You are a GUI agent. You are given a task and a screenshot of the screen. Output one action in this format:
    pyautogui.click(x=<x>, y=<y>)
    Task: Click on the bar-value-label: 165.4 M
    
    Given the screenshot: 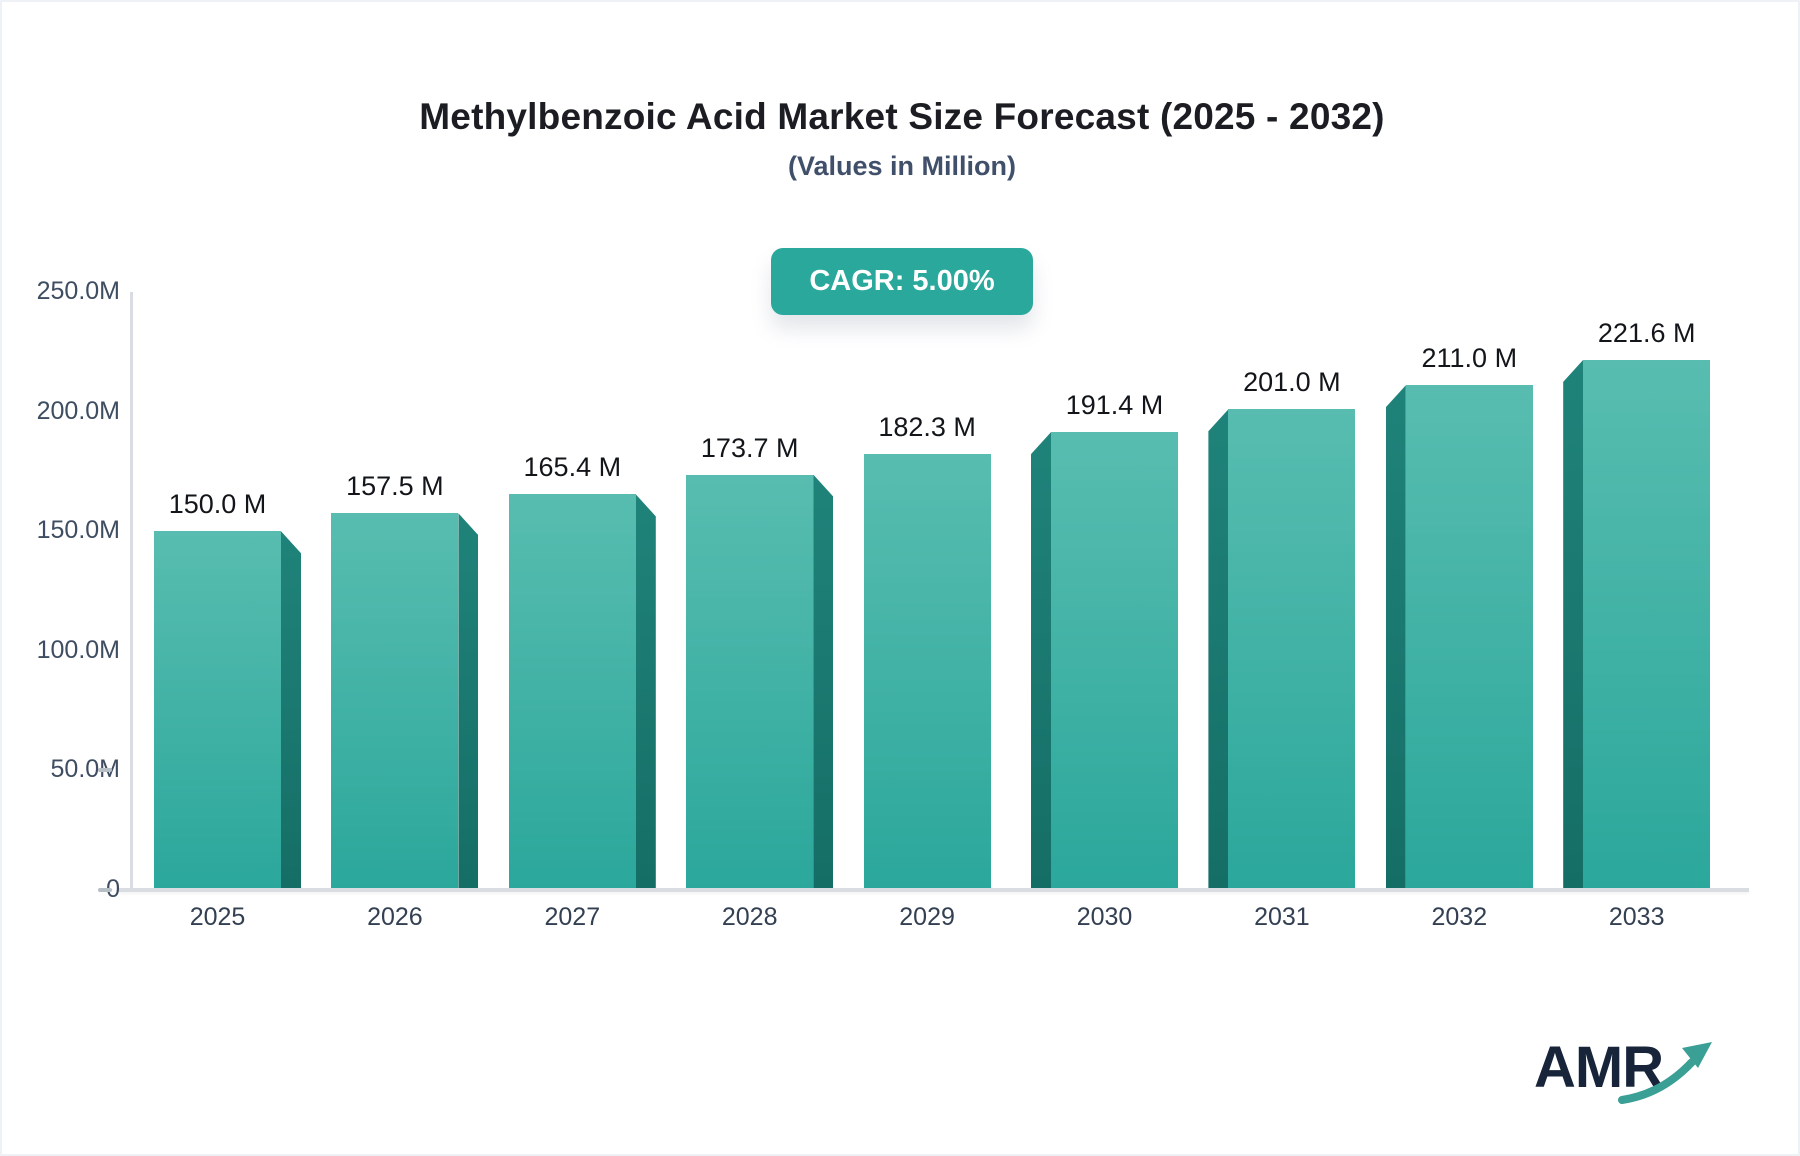 What is the action you would take?
    pyautogui.click(x=572, y=467)
    